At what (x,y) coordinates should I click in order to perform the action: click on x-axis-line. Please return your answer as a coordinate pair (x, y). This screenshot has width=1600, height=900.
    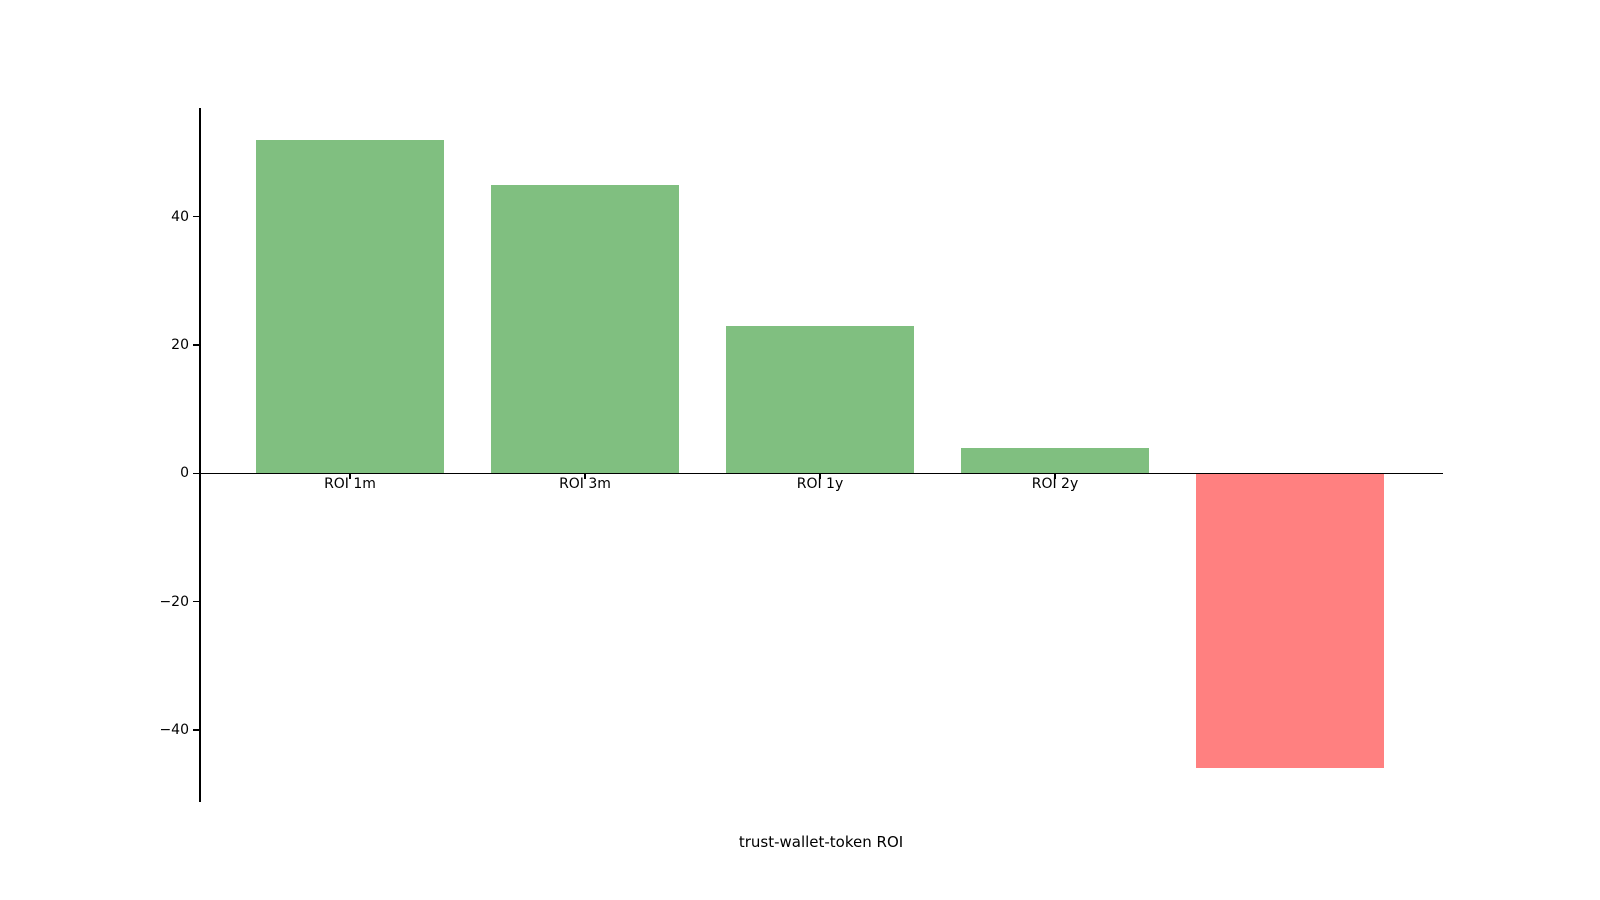
    Looking at the image, I should click on (821, 473).